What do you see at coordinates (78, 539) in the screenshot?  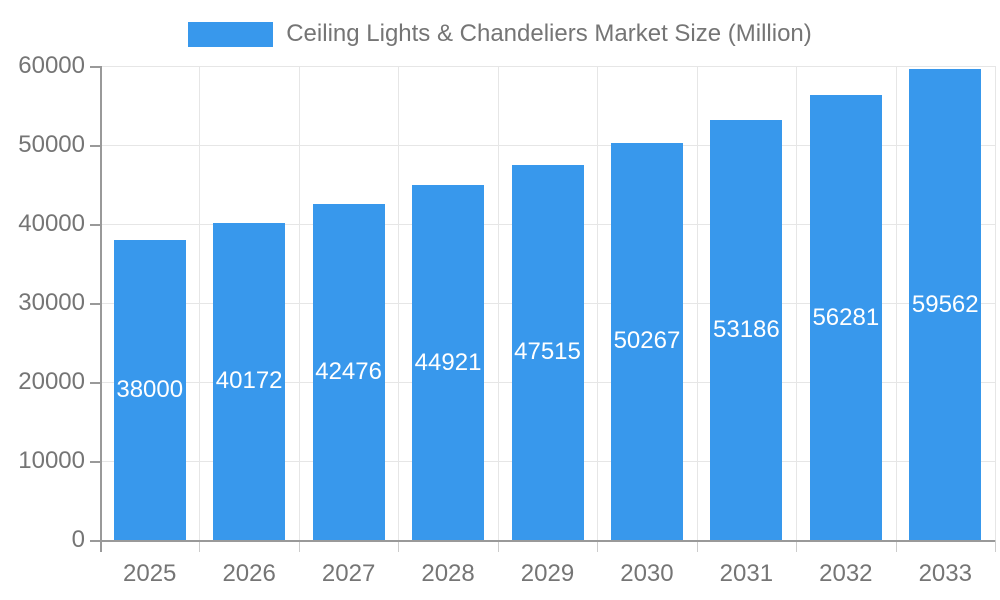 I see `y-axis-tick-label: 0` at bounding box center [78, 539].